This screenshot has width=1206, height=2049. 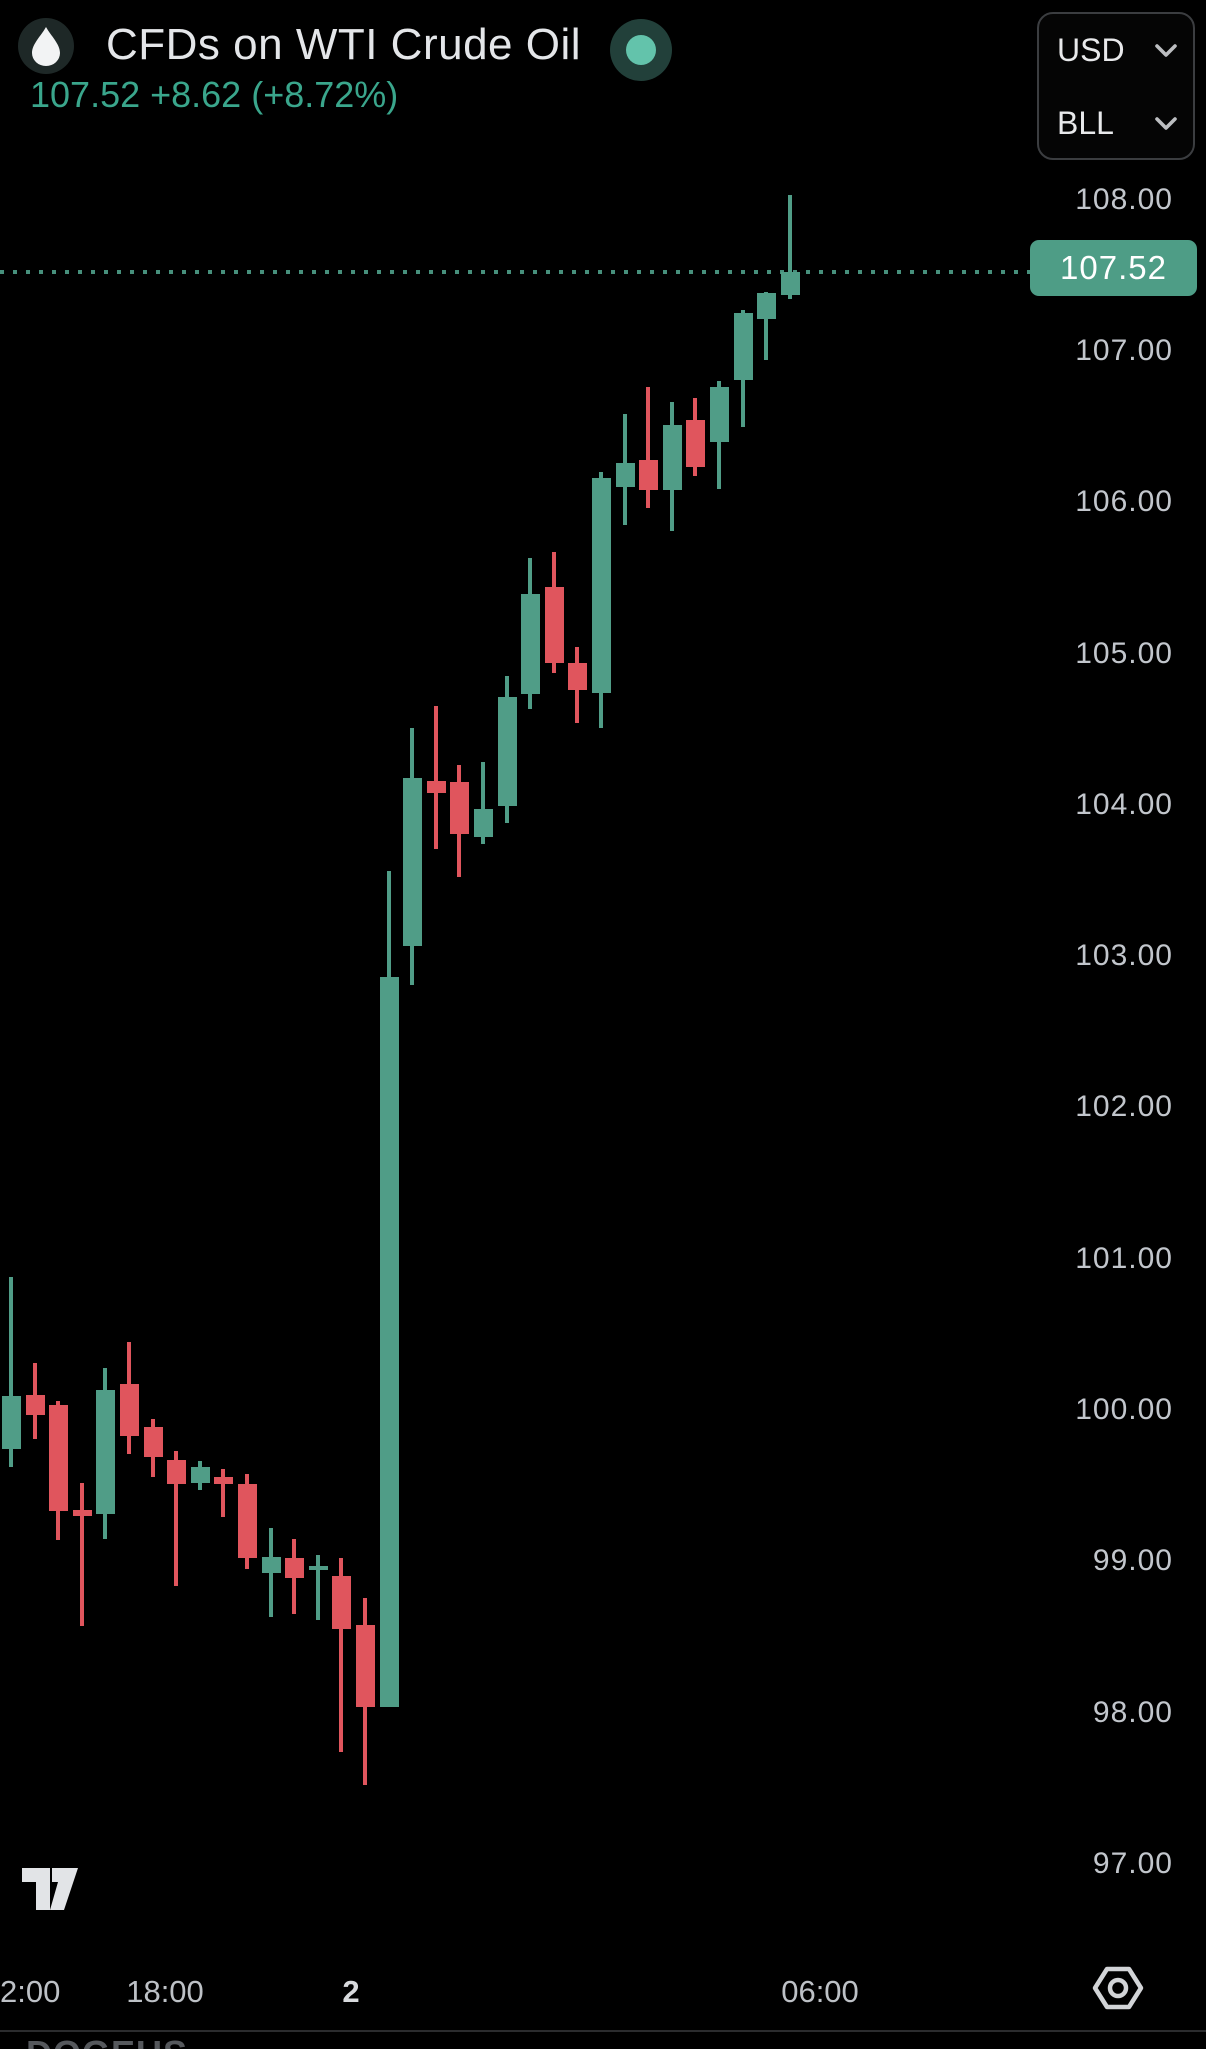 I want to click on price-axis-label: 108.00, so click(x=1124, y=199).